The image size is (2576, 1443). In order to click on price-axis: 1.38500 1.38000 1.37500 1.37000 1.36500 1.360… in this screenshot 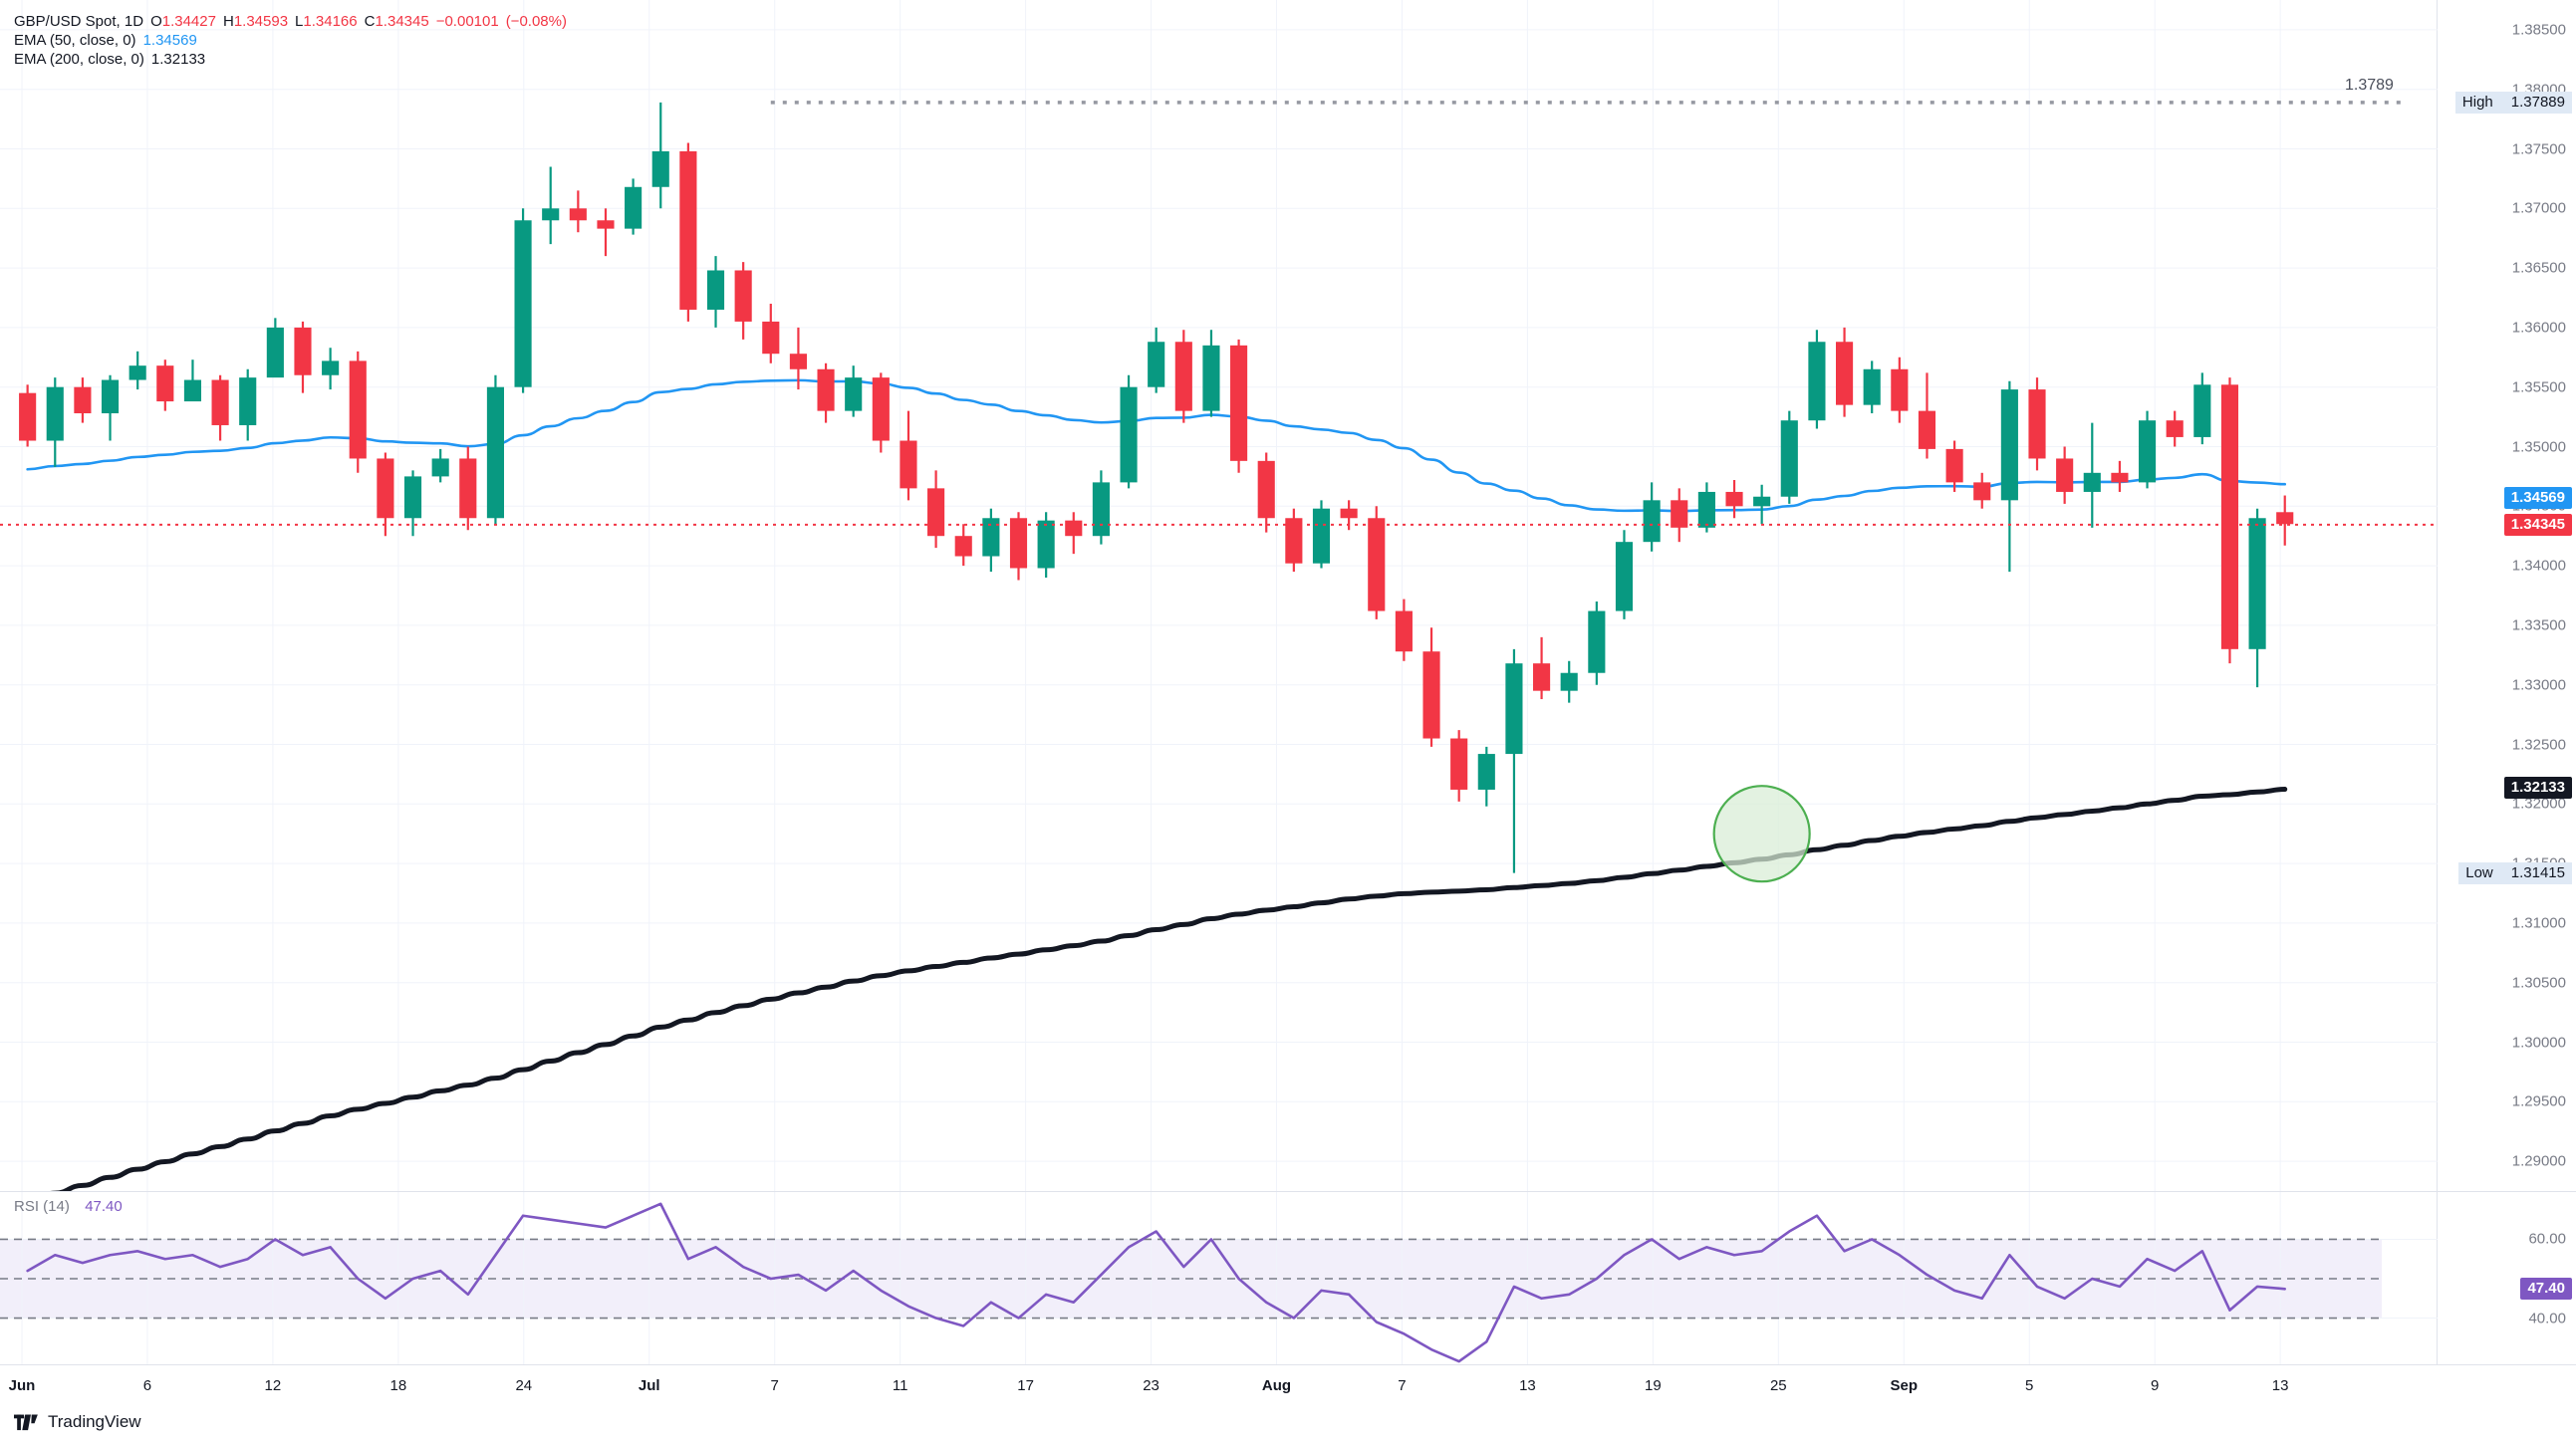, I will do `click(2507, 595)`.